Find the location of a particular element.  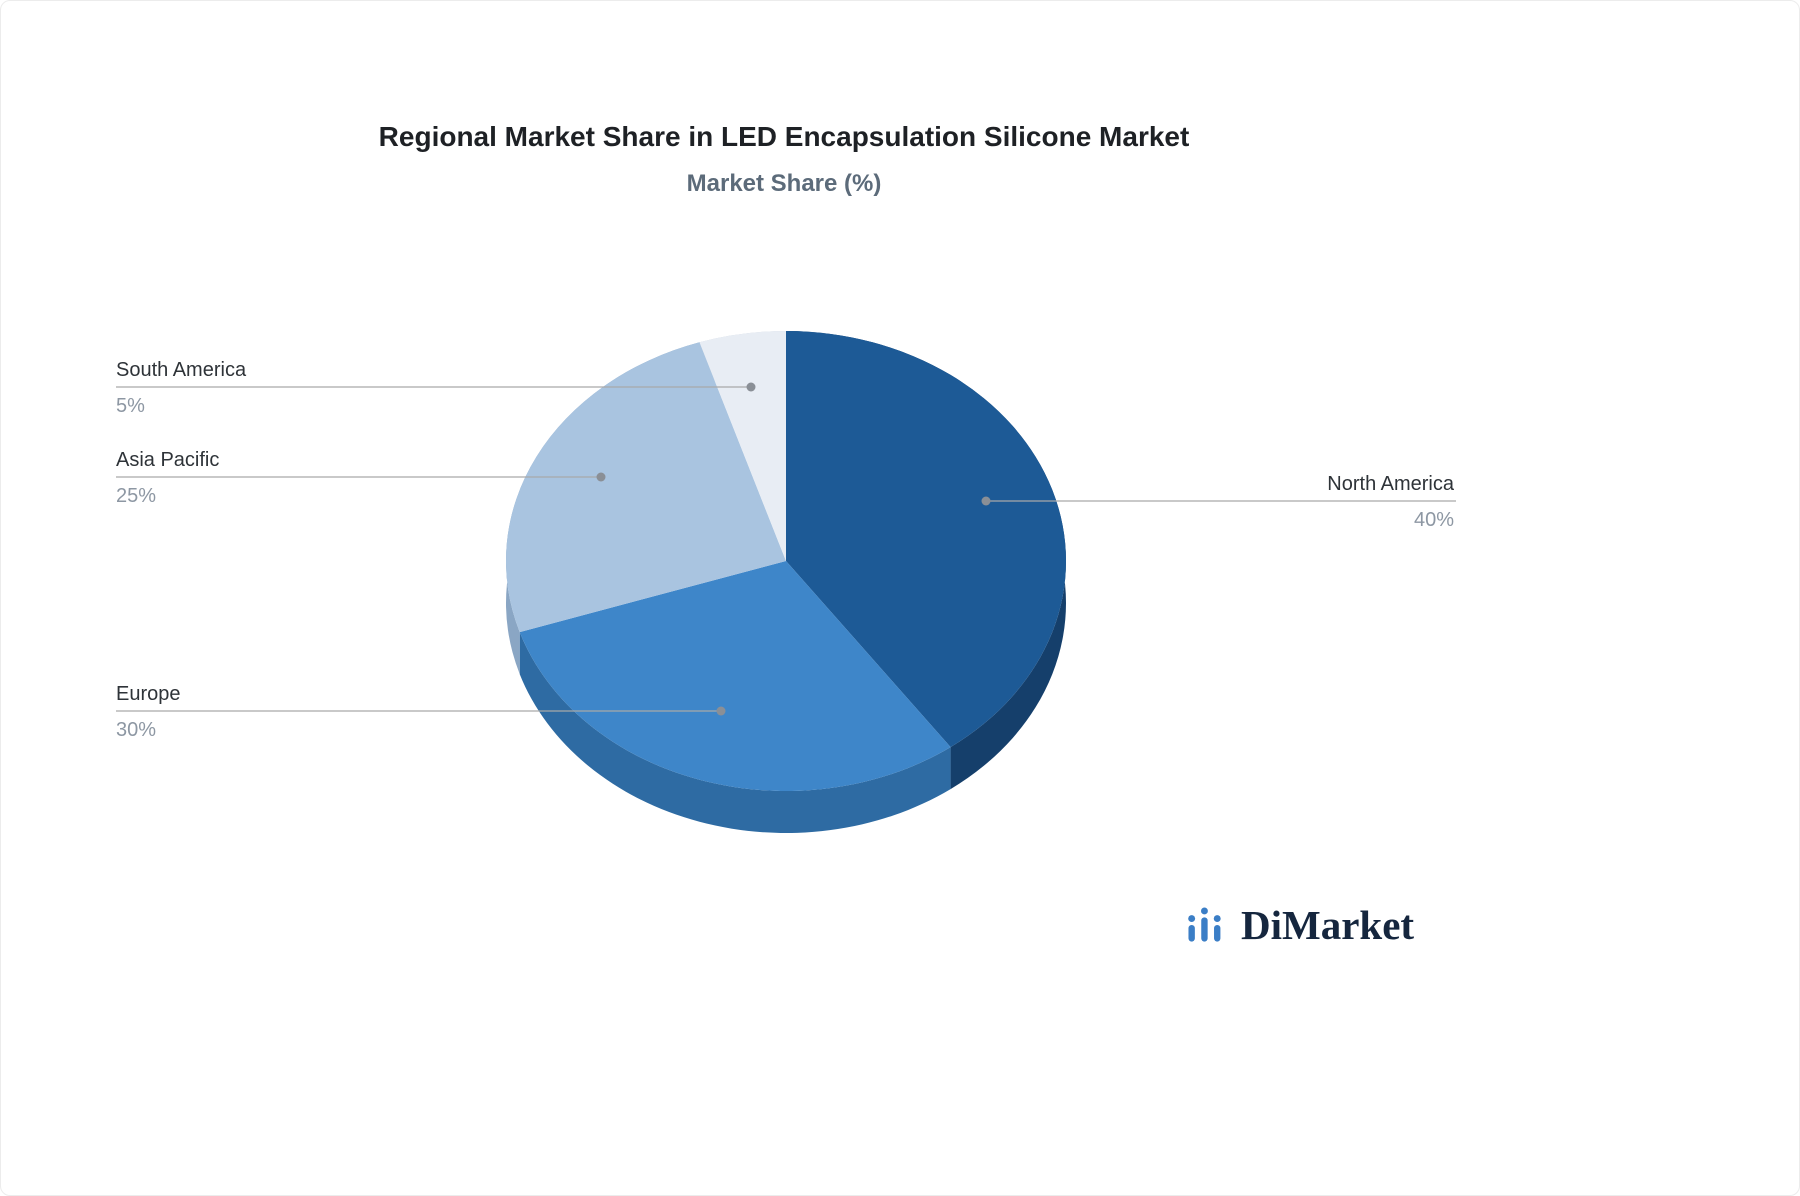

leader-dot-north-america is located at coordinates (986, 501).